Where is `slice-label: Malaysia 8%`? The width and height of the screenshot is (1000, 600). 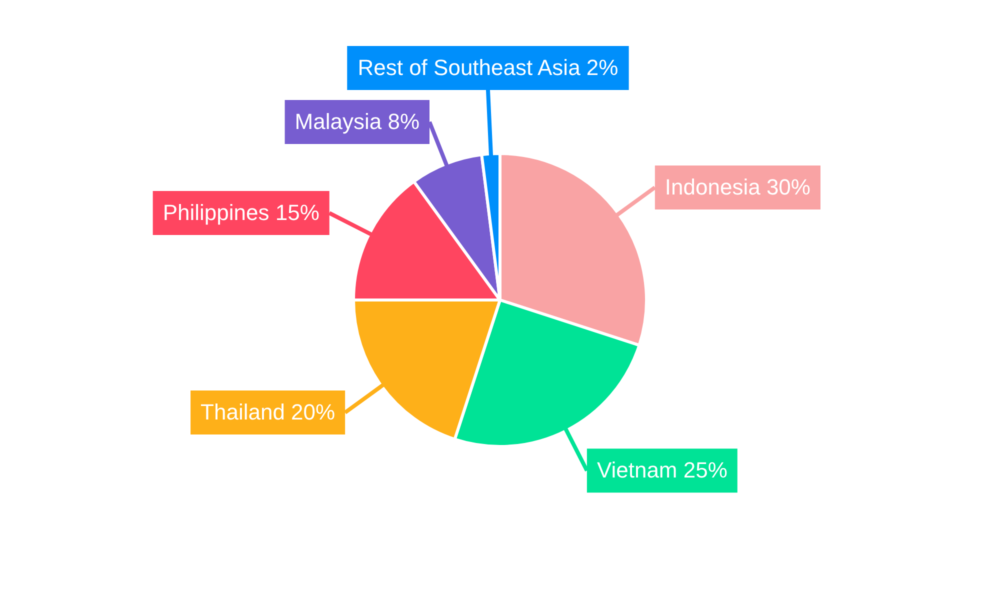 slice-label: Malaysia 8% is located at coordinates (357, 121).